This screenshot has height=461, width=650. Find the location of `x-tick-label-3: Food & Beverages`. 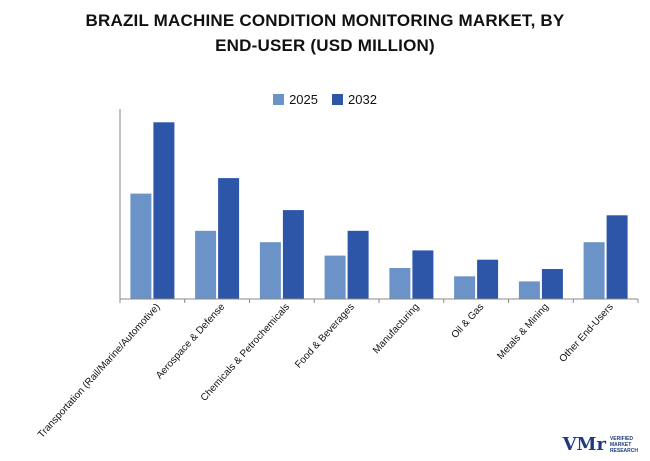

x-tick-label-3: Food & Beverages is located at coordinates (325, 336).